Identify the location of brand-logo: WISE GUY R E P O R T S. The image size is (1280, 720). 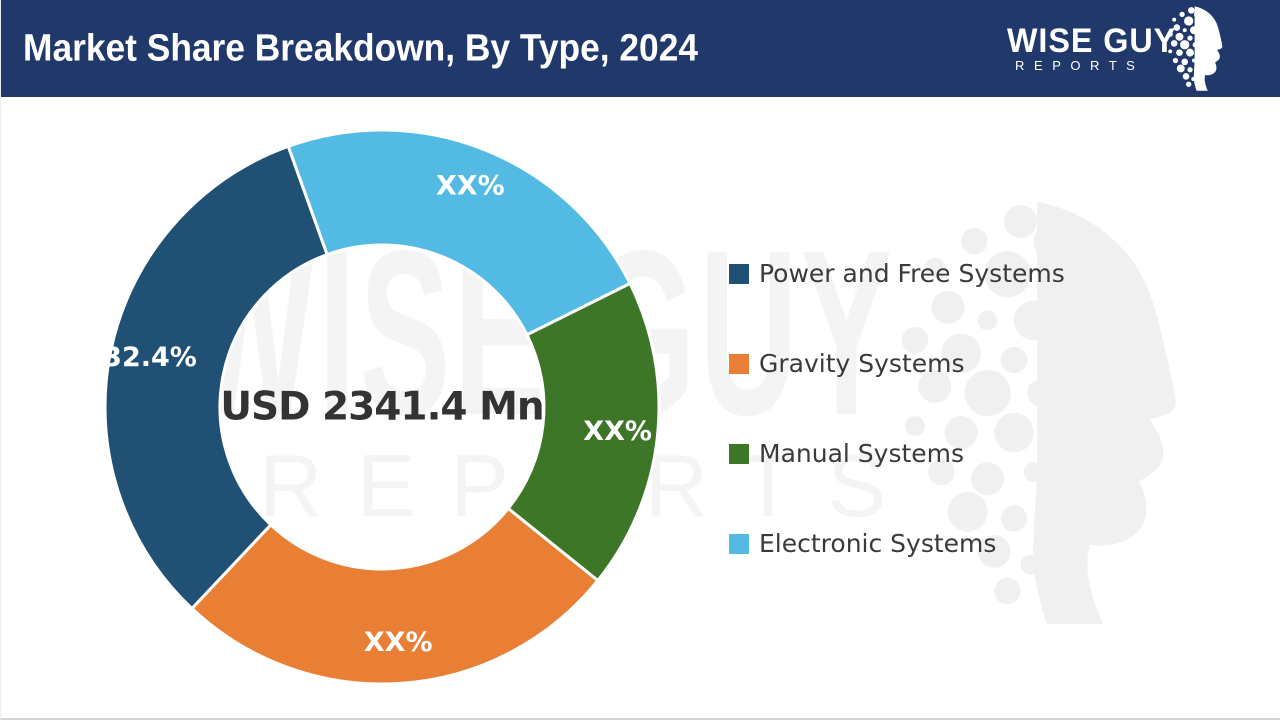
(1135, 48).